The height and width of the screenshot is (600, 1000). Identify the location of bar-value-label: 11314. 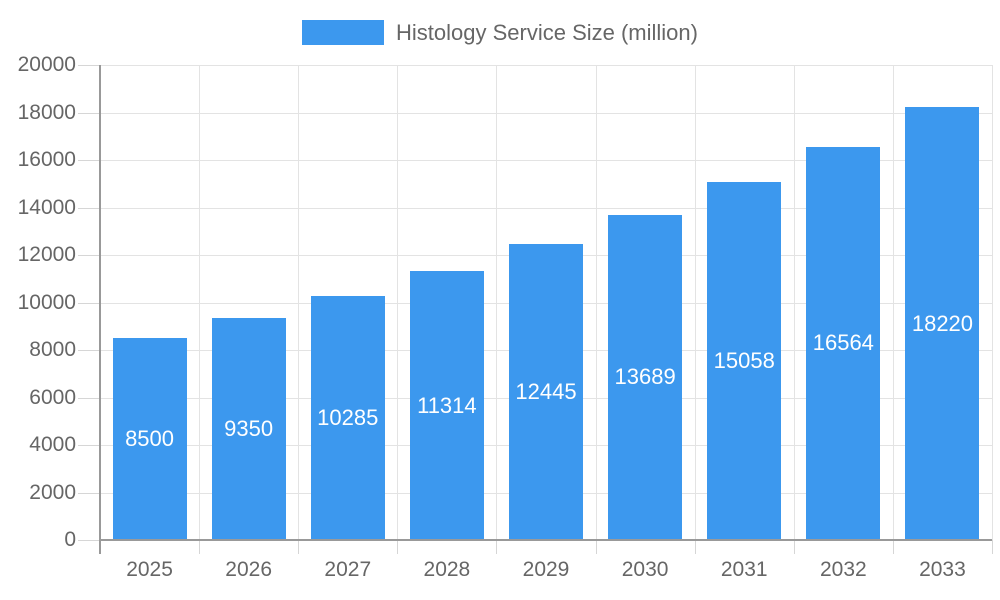
(447, 405).